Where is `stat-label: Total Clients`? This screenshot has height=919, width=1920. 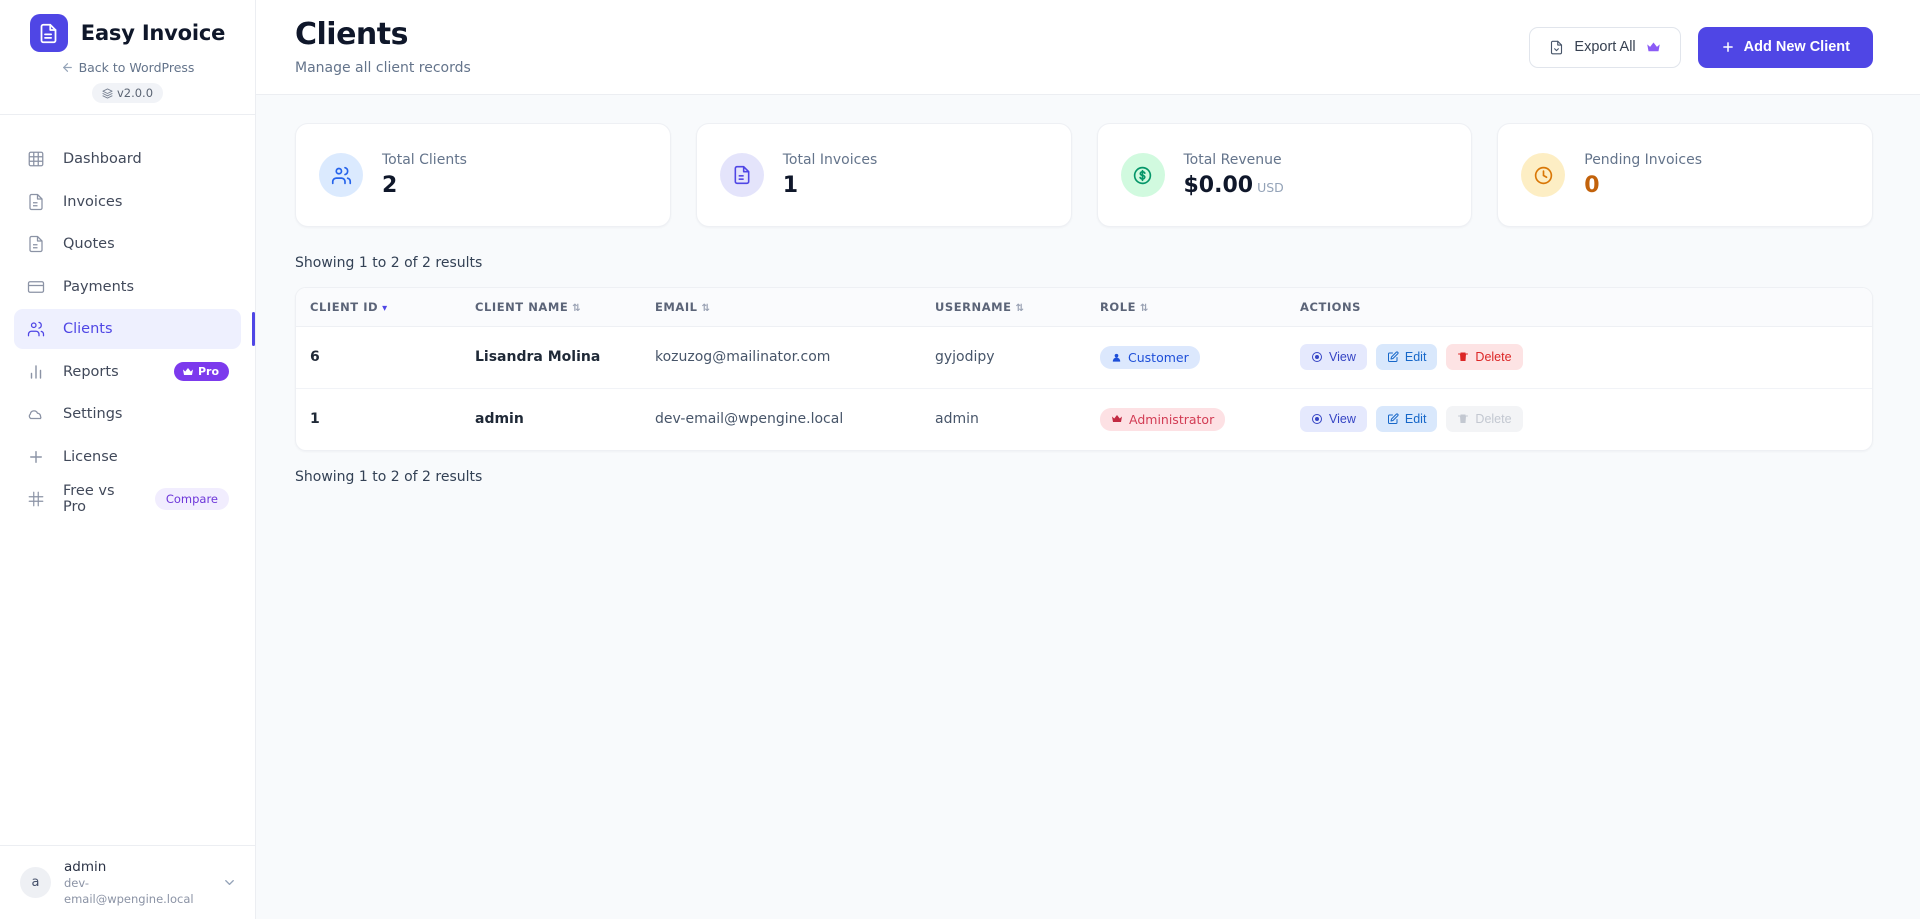 stat-label: Total Clients is located at coordinates (424, 160).